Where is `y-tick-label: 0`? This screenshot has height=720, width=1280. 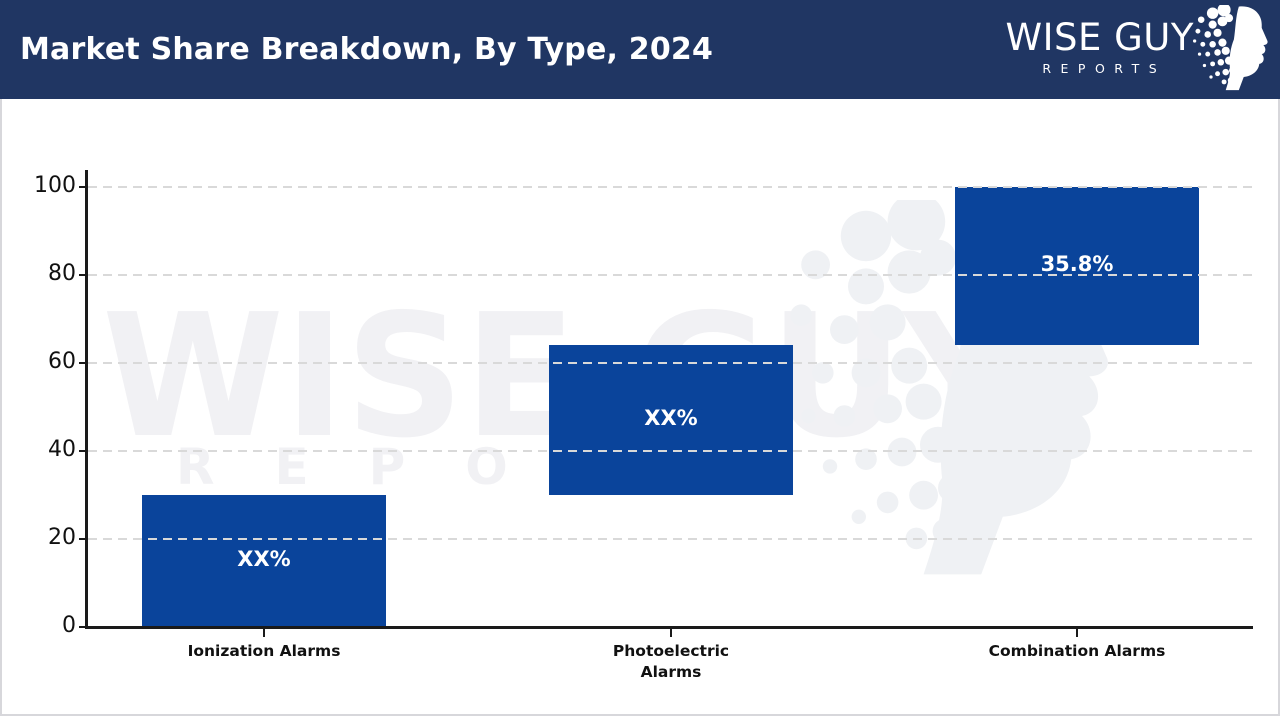
y-tick-label: 0 is located at coordinates (69, 625).